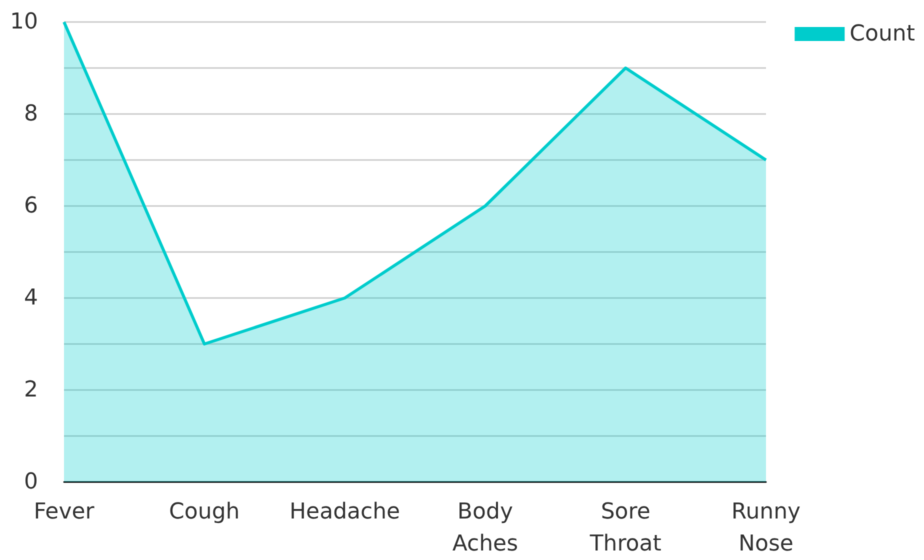 The height and width of the screenshot is (560, 924). I want to click on y-tick-label: 10, so click(24, 22).